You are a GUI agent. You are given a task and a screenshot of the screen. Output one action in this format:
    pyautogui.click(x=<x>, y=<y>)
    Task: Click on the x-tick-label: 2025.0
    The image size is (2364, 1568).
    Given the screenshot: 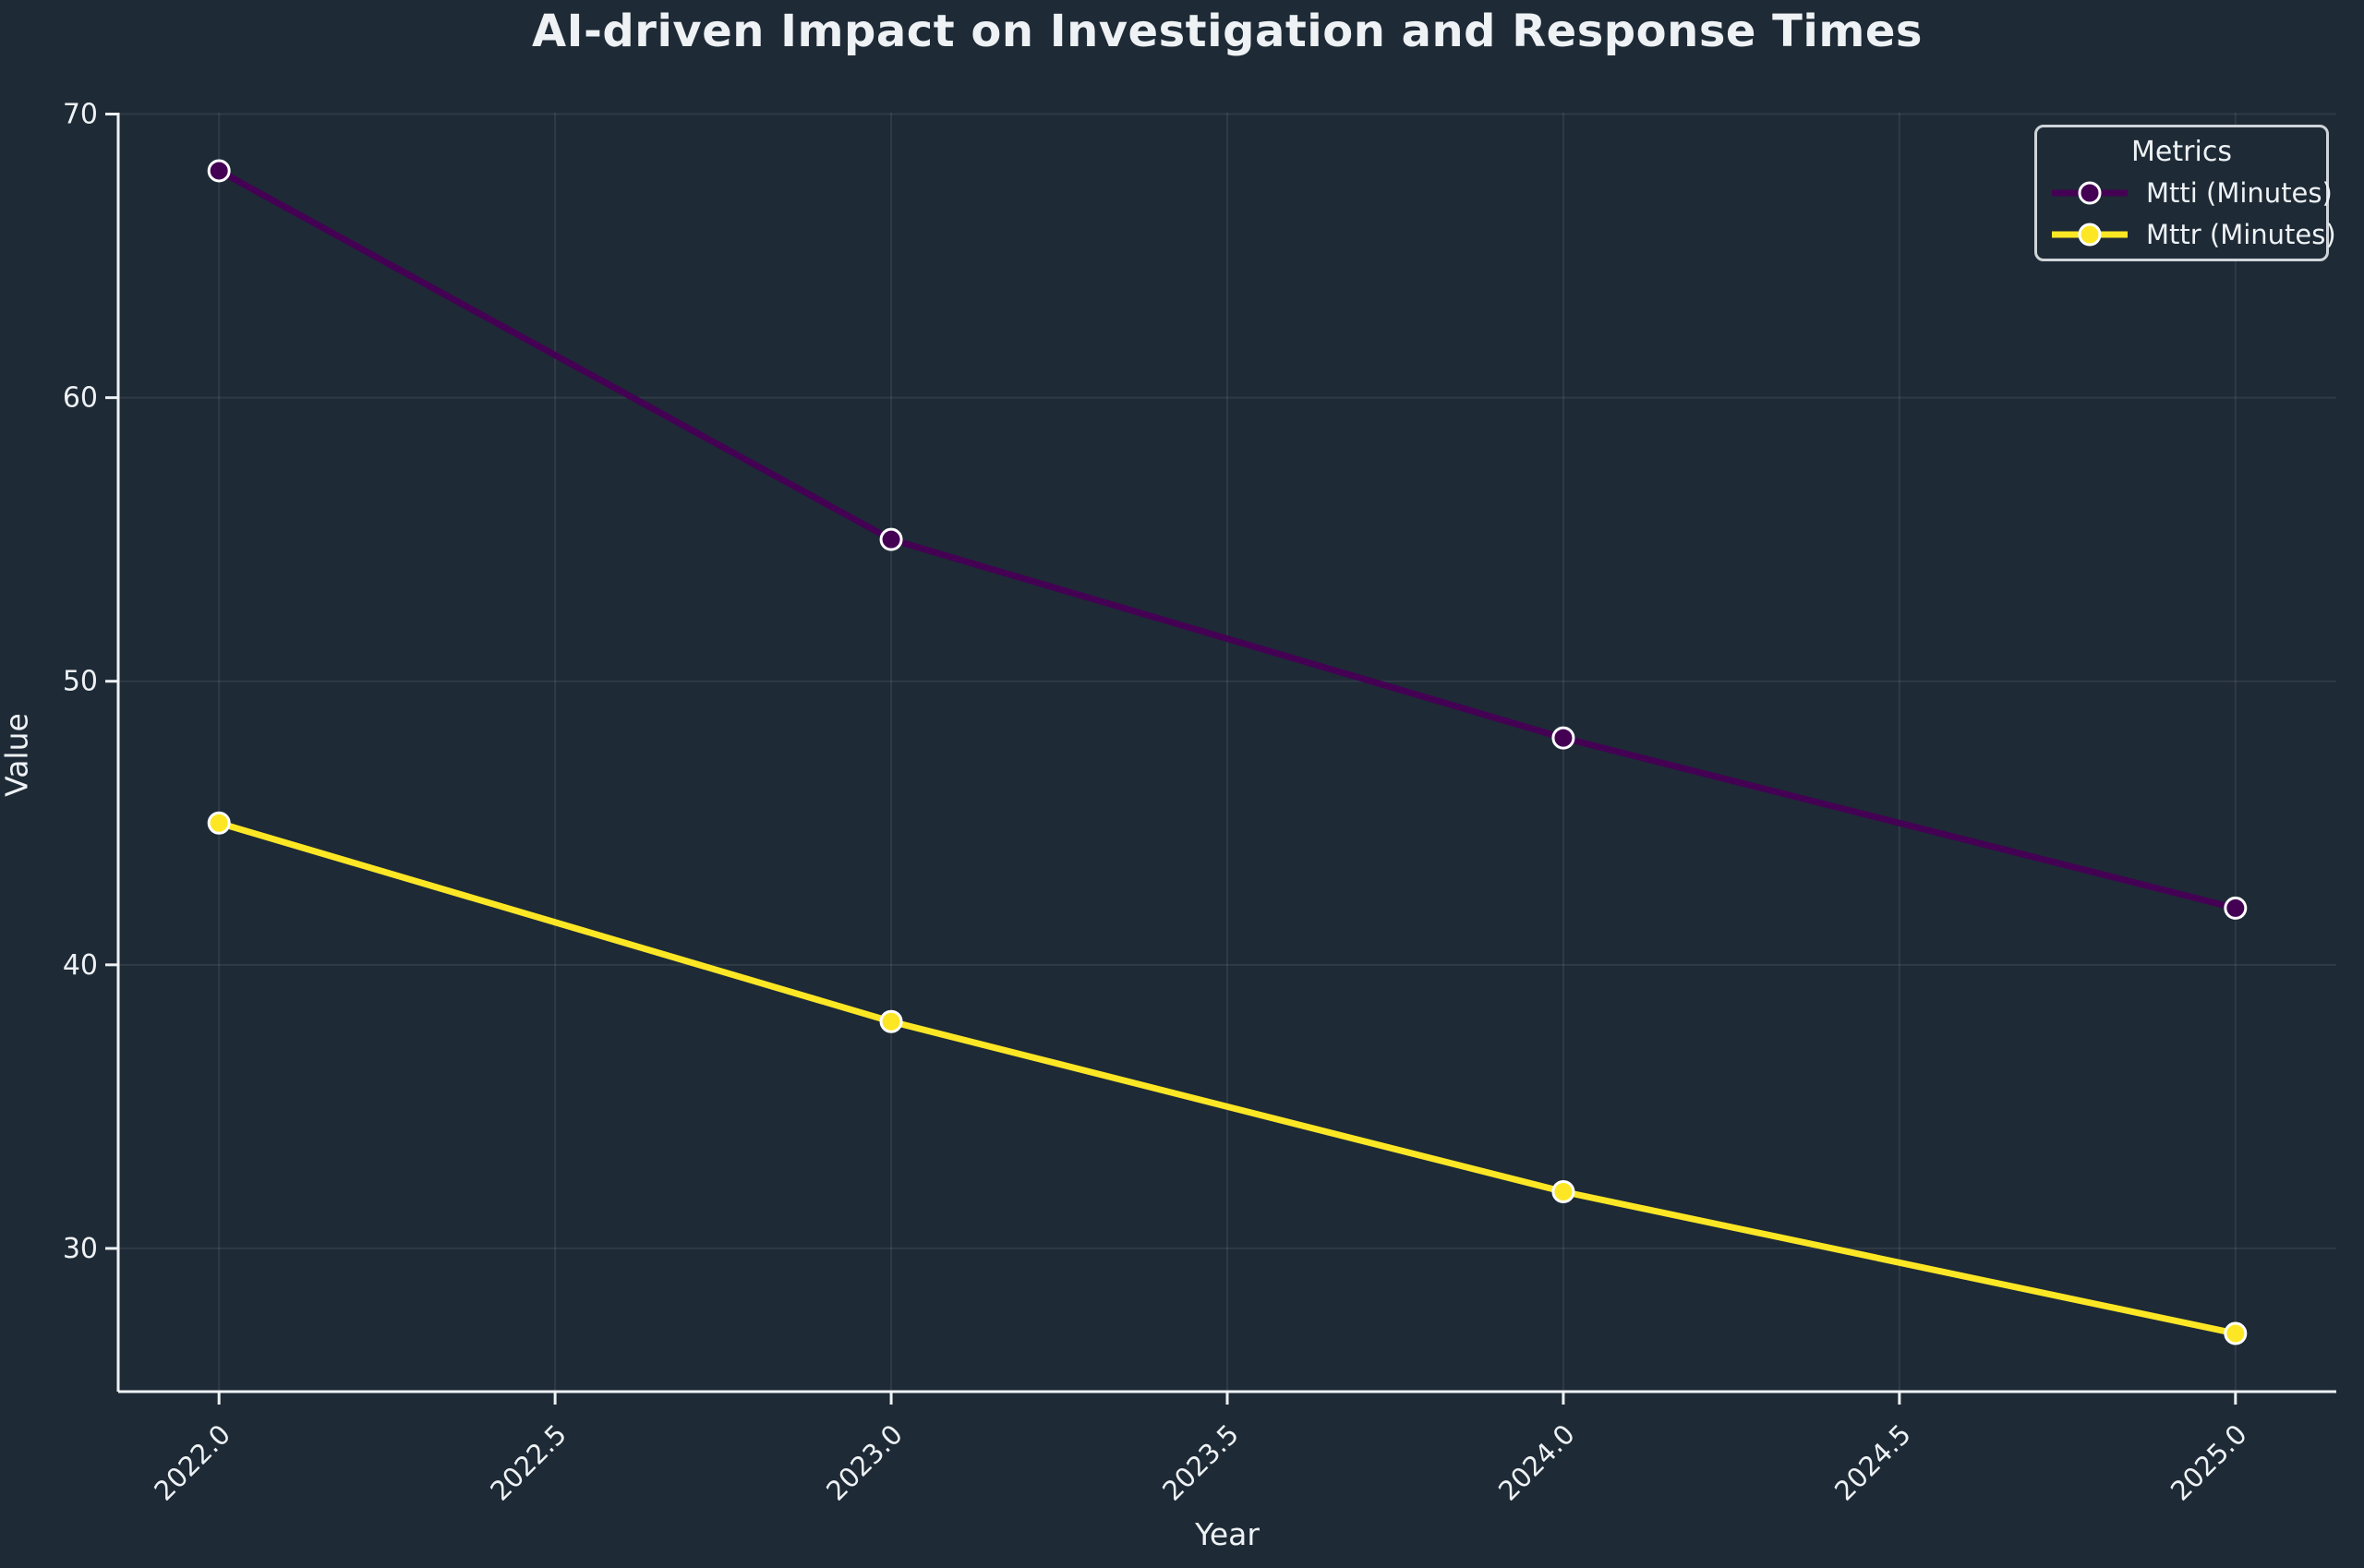 What is the action you would take?
    pyautogui.click(x=2209, y=1462)
    